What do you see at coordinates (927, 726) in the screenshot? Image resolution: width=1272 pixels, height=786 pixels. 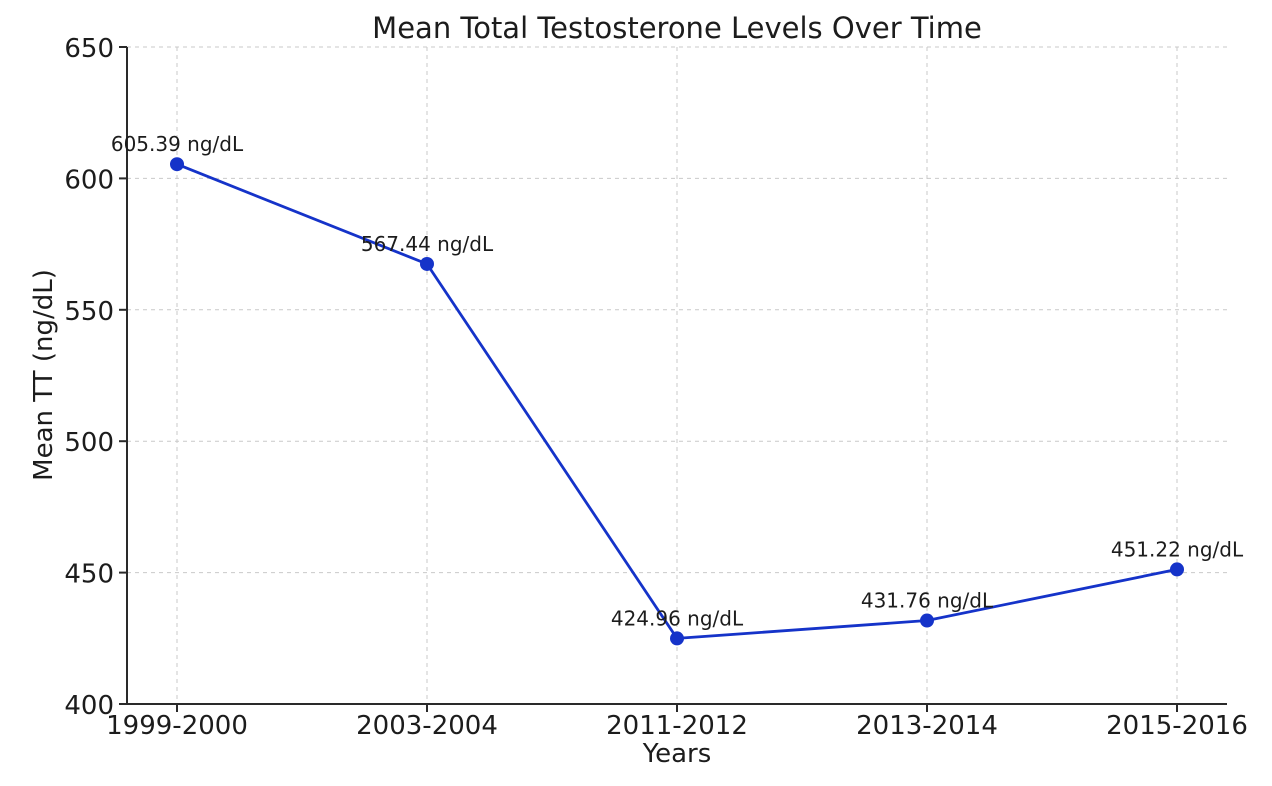 I see `x-tick-label: 2013-2014` at bounding box center [927, 726].